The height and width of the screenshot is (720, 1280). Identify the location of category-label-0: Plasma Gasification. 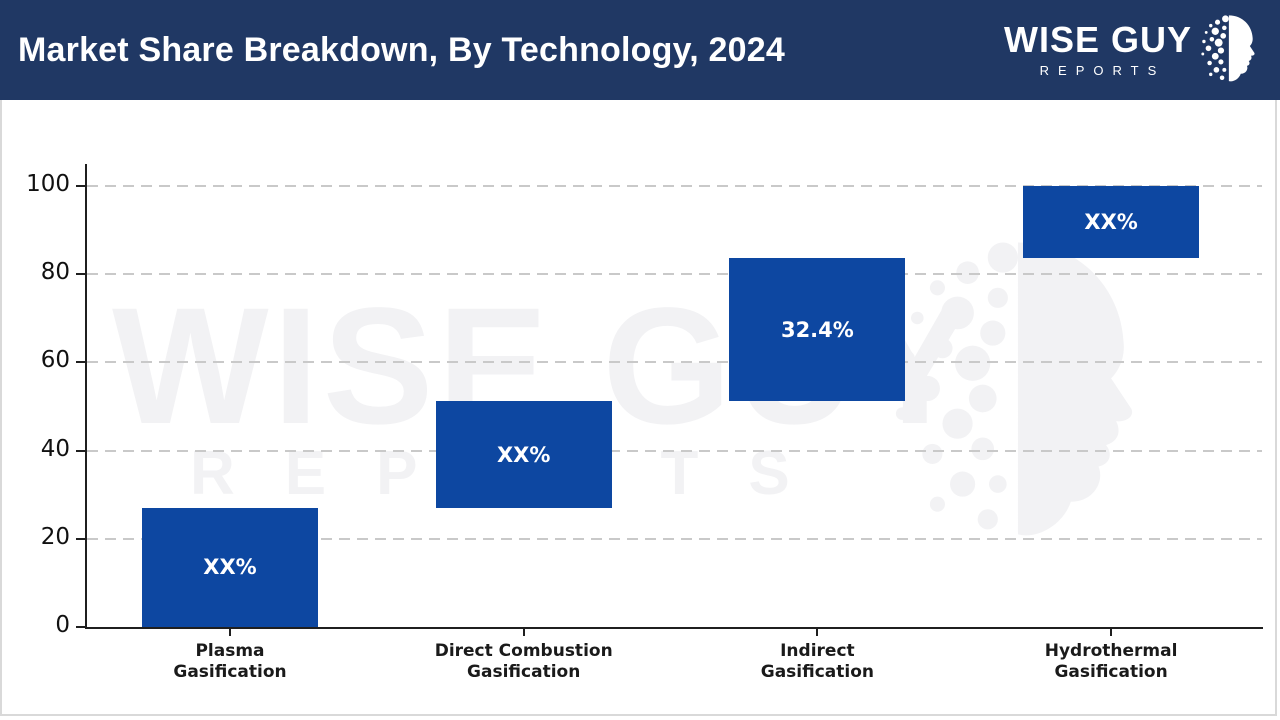
(230, 662).